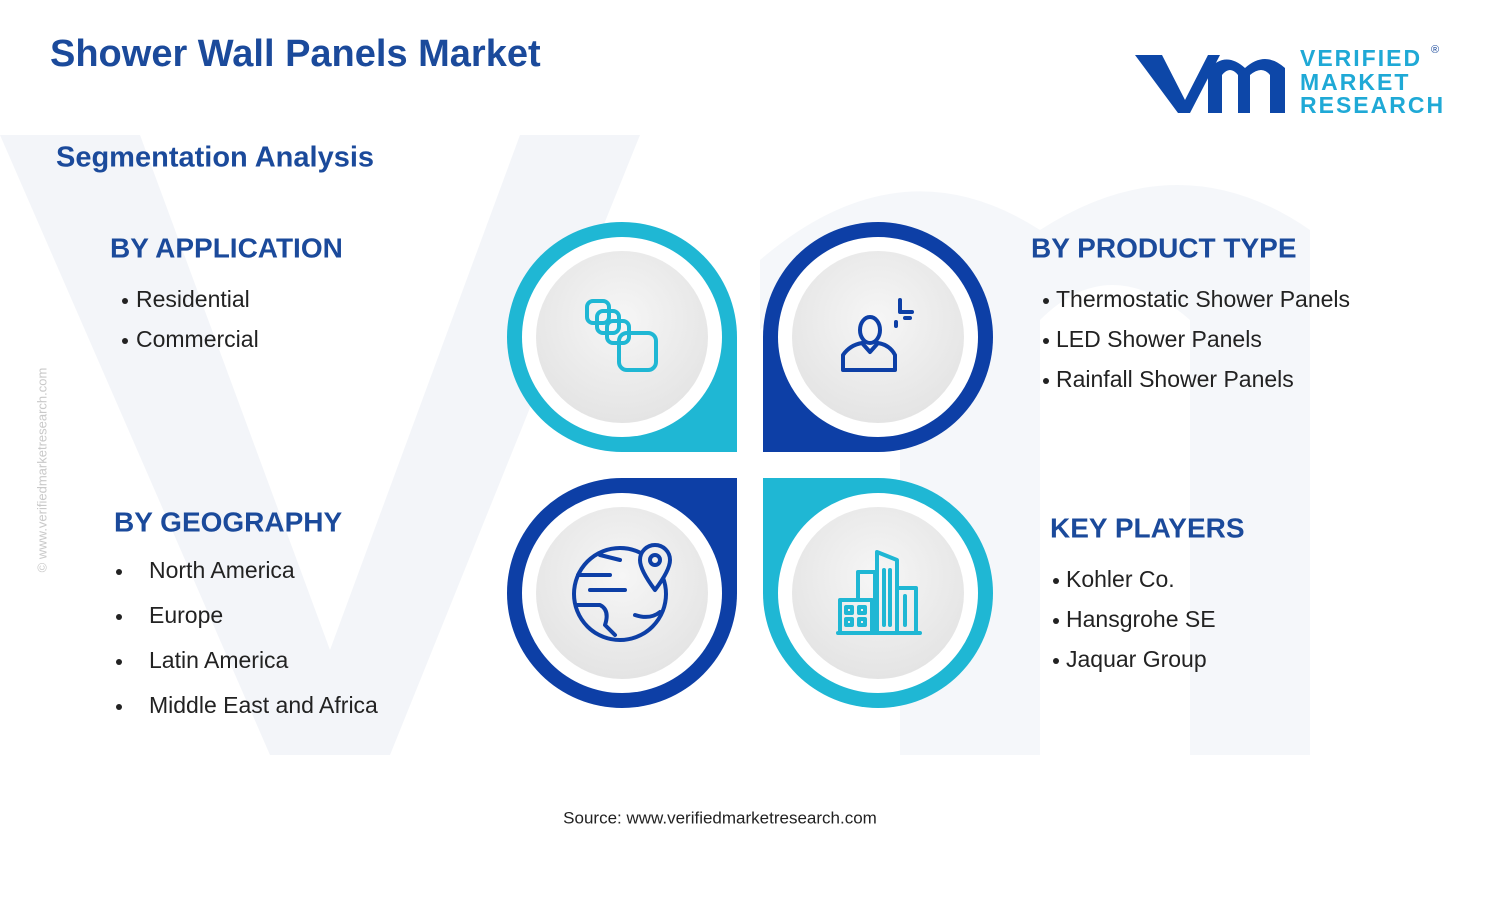  Describe the element at coordinates (1361, 58) in the screenshot. I see `logo-text: VERIFIED` at that location.